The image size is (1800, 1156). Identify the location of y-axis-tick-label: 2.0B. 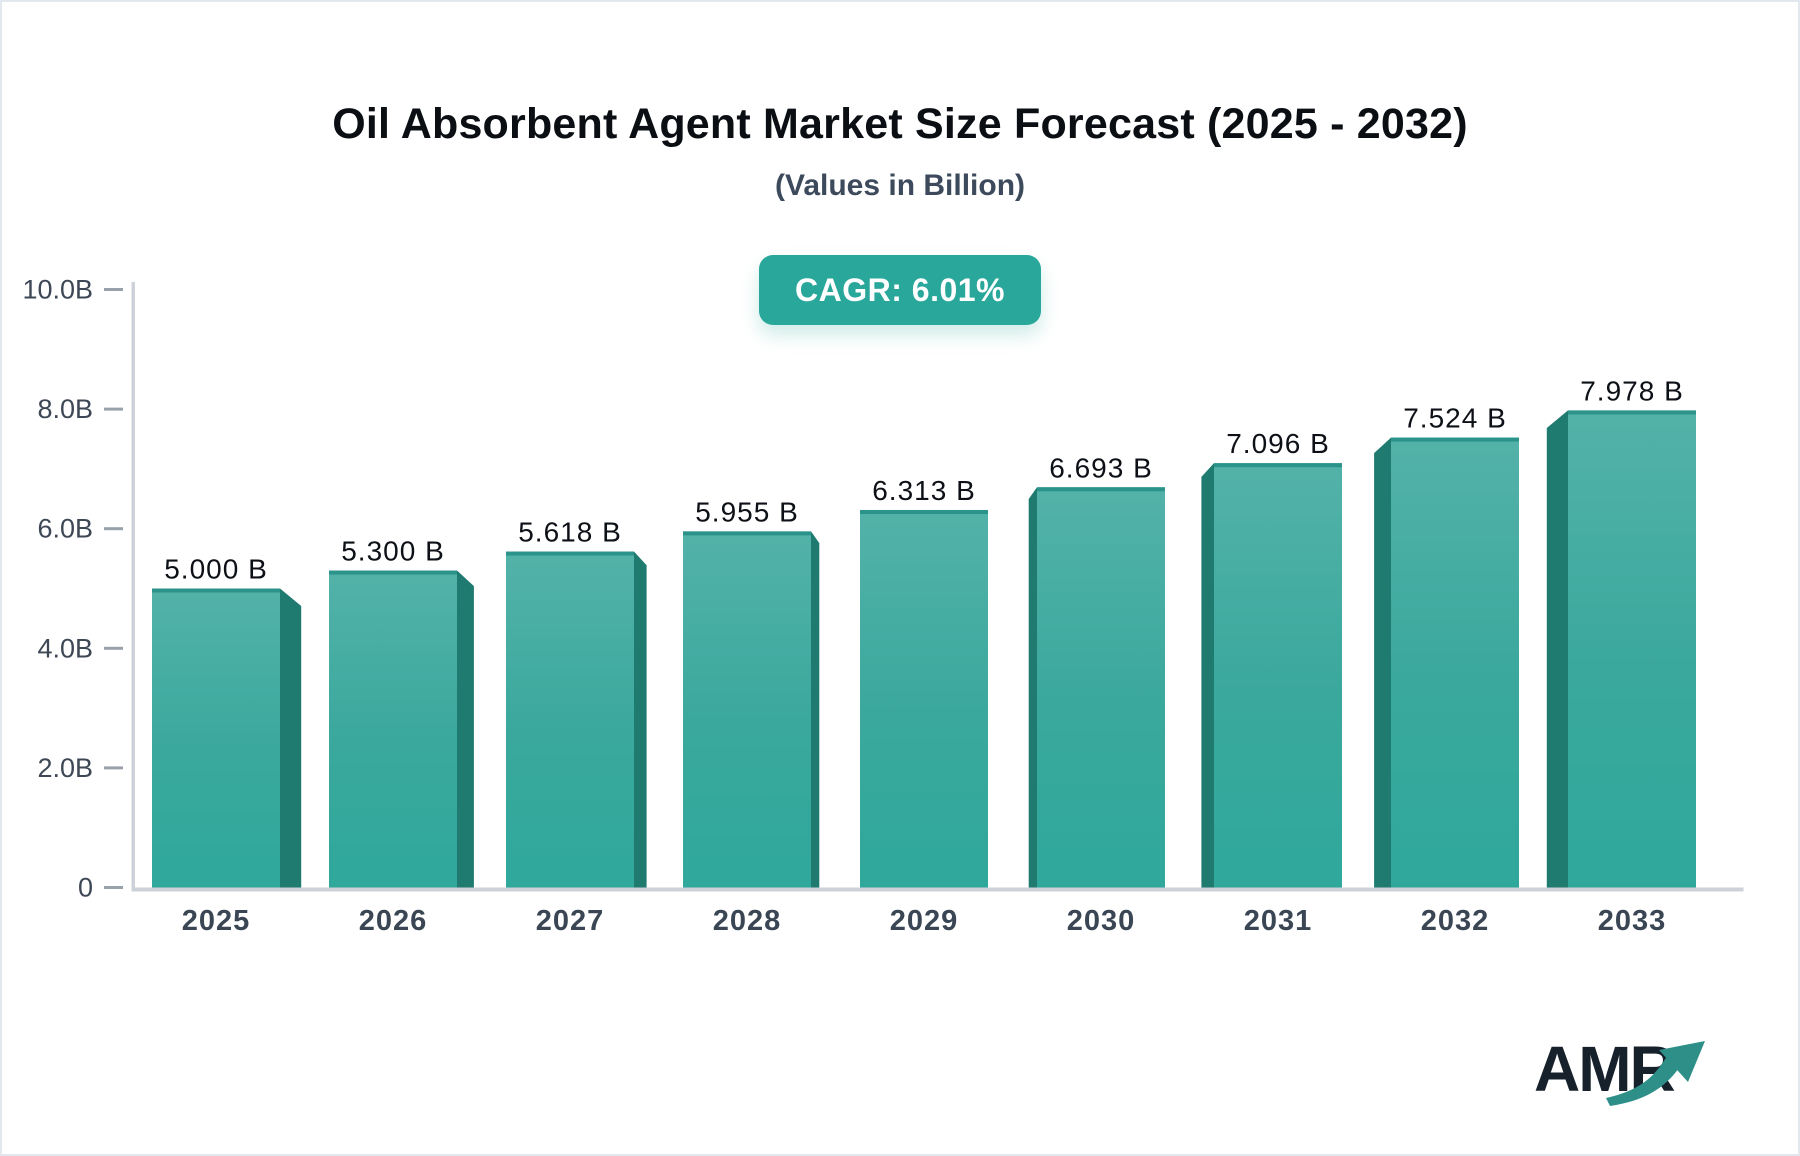
(65, 768).